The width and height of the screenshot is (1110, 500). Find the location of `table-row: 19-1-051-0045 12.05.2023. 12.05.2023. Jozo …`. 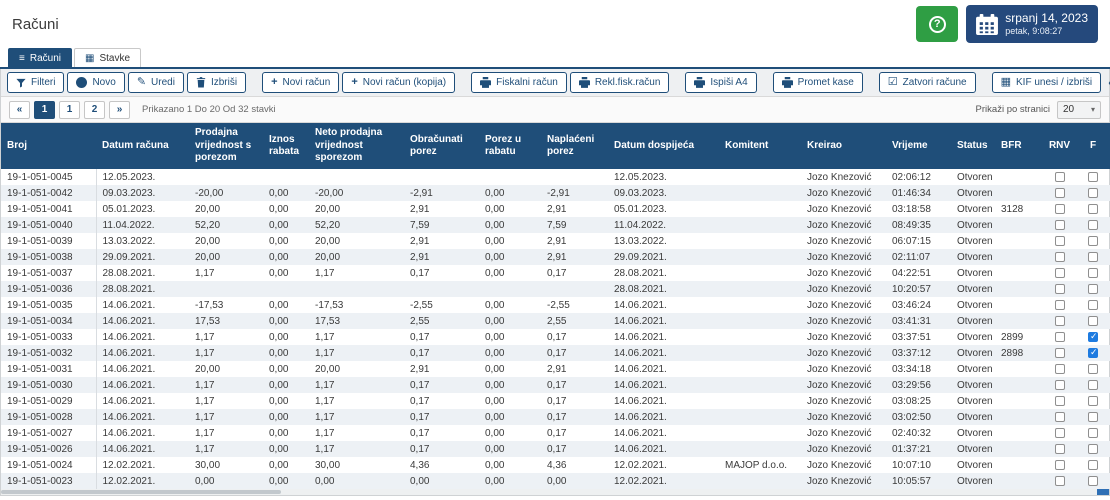

table-row: 19-1-051-0045 12.05.2023. 12.05.2023. Jozo … is located at coordinates (555, 177).